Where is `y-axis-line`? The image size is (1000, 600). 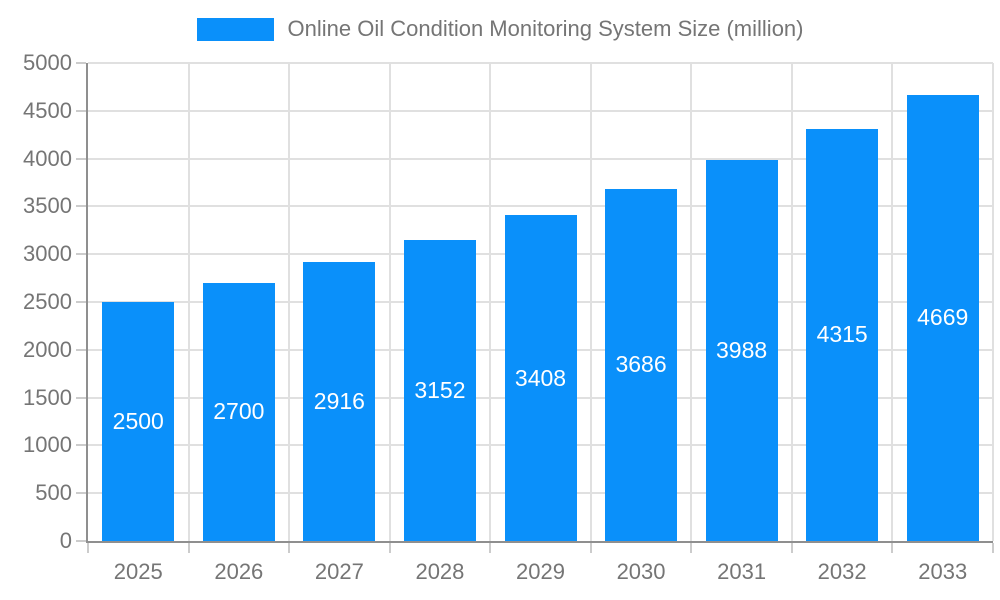
y-axis-line is located at coordinates (87, 303).